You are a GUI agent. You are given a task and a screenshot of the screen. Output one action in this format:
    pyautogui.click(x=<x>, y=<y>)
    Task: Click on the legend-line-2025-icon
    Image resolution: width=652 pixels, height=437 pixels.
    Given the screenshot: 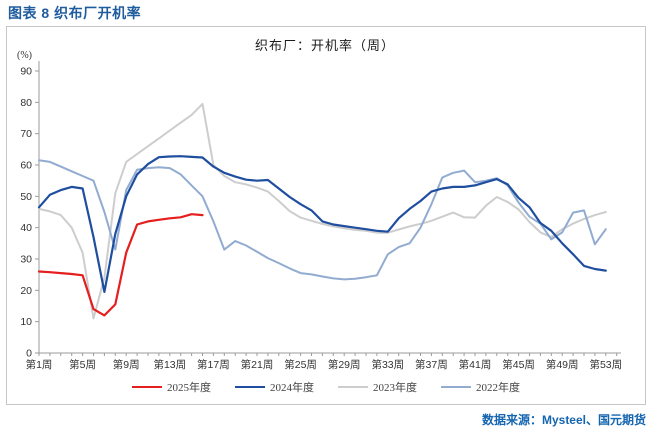 What is the action you would take?
    pyautogui.click(x=147, y=387)
    